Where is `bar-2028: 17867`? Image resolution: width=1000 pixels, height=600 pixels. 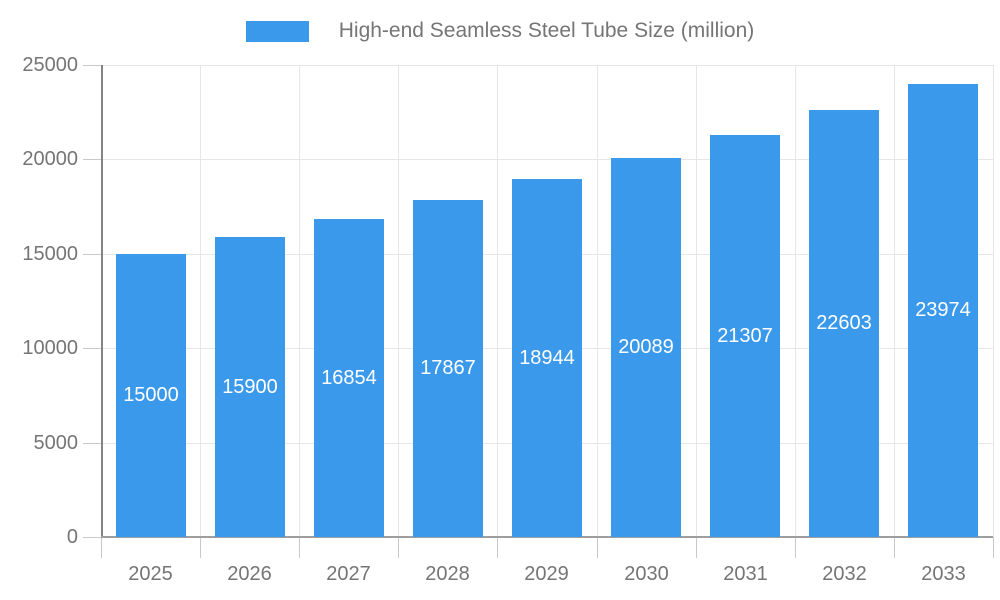
bar-2028: 17867 is located at coordinates (448, 368).